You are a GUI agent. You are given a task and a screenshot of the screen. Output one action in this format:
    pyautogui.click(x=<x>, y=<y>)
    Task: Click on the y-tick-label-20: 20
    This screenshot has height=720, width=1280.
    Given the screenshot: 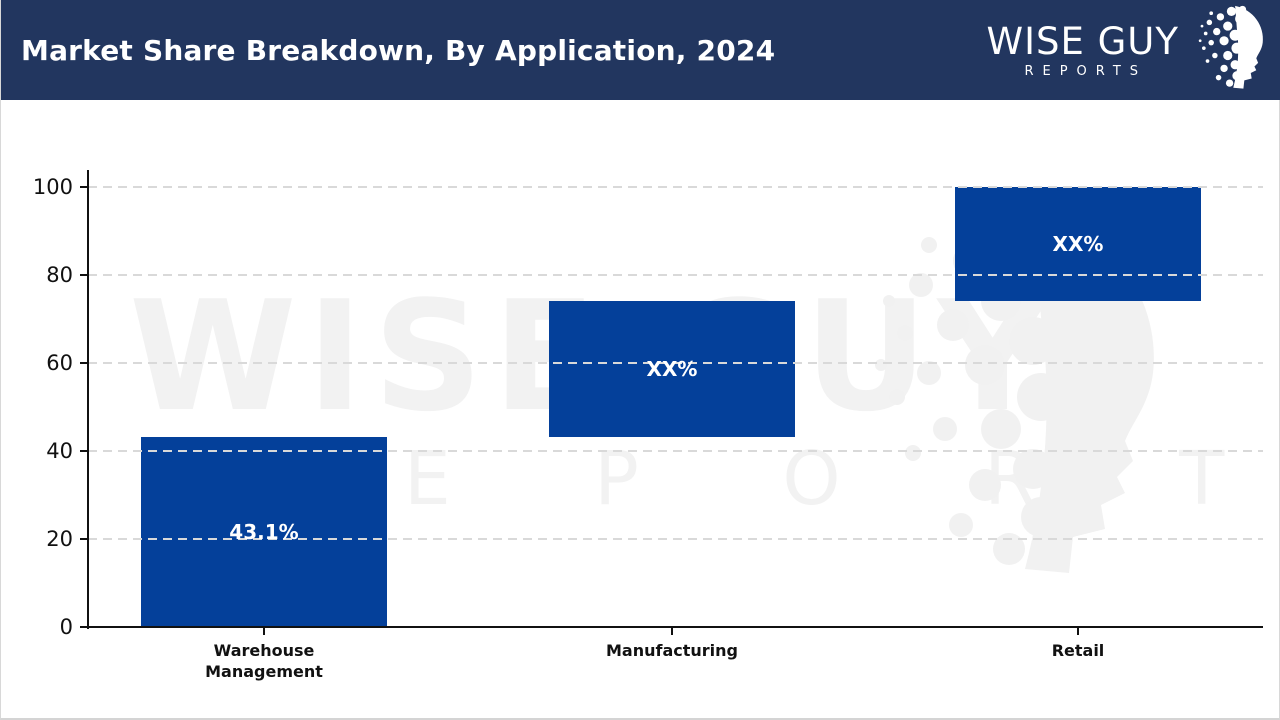 What is the action you would take?
    pyautogui.click(x=59, y=539)
    